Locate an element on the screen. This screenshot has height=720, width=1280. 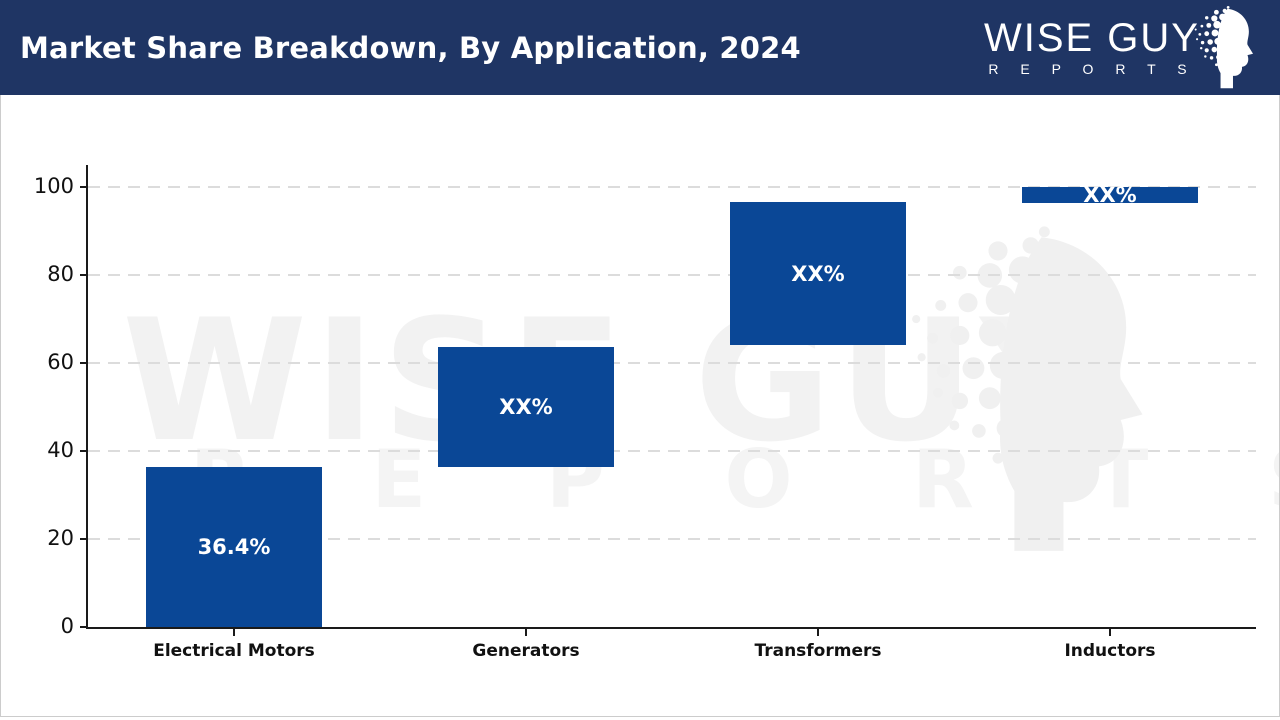
x-category-label: Generators is located at coordinates (526, 651).